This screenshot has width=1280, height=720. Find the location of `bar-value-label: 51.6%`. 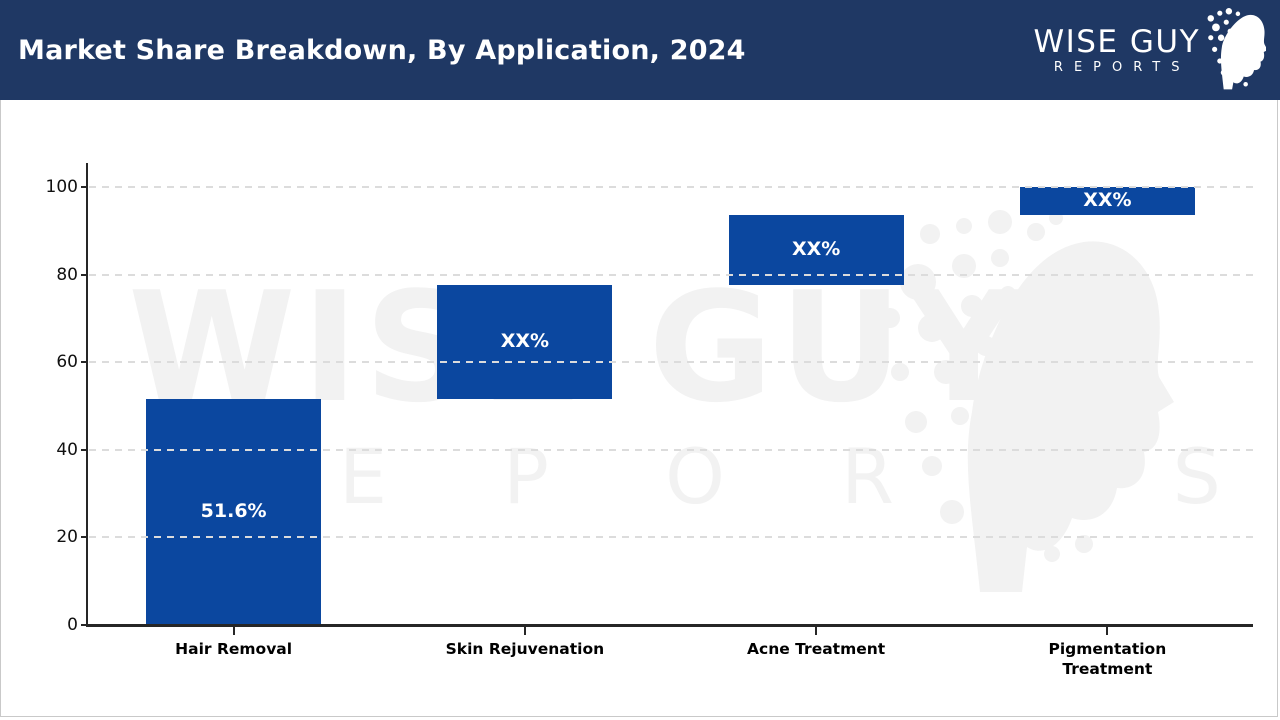

bar-value-label: 51.6% is located at coordinates (233, 510).